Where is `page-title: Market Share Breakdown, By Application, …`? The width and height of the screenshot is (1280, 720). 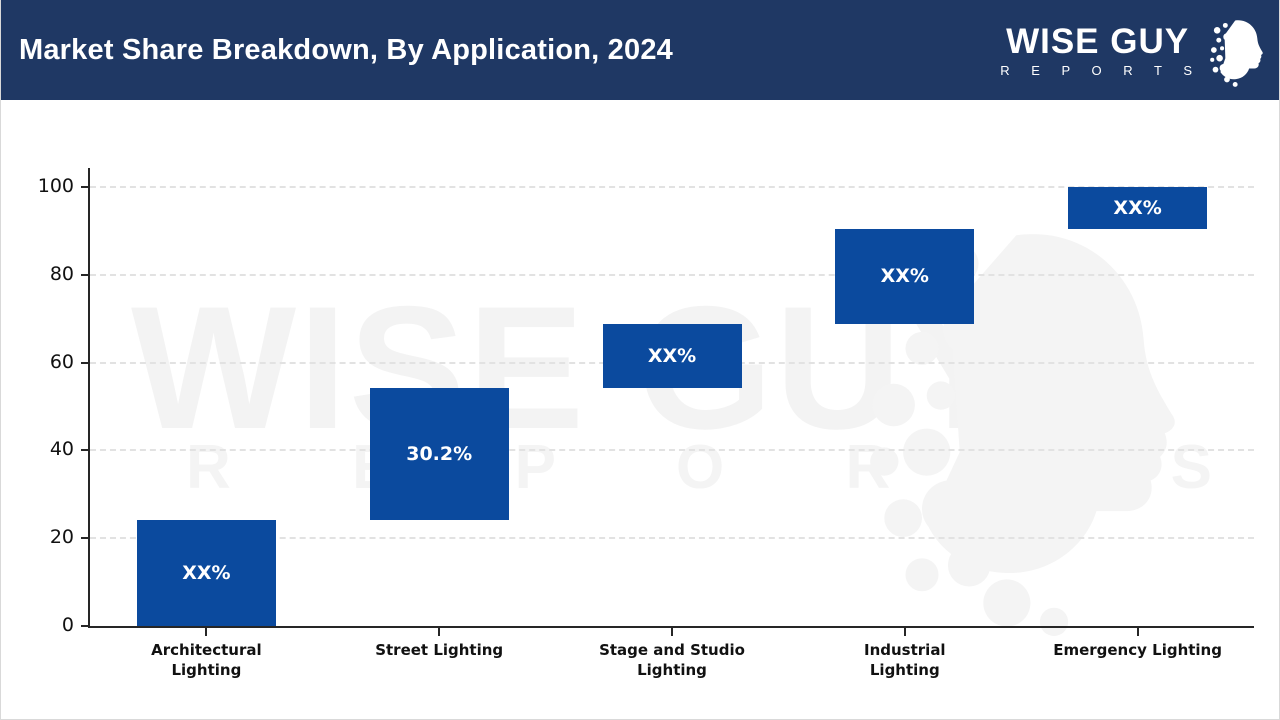
page-title: Market Share Breakdown, By Application, … is located at coordinates (346, 49).